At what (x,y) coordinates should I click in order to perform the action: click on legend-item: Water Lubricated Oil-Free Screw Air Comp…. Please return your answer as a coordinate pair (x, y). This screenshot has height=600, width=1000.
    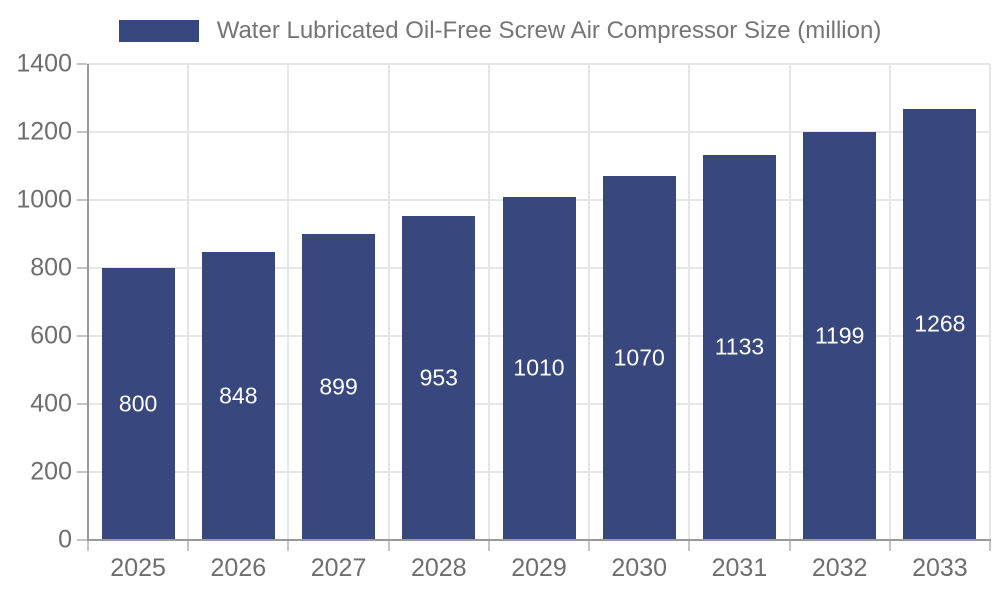
    Looking at the image, I should click on (500, 31).